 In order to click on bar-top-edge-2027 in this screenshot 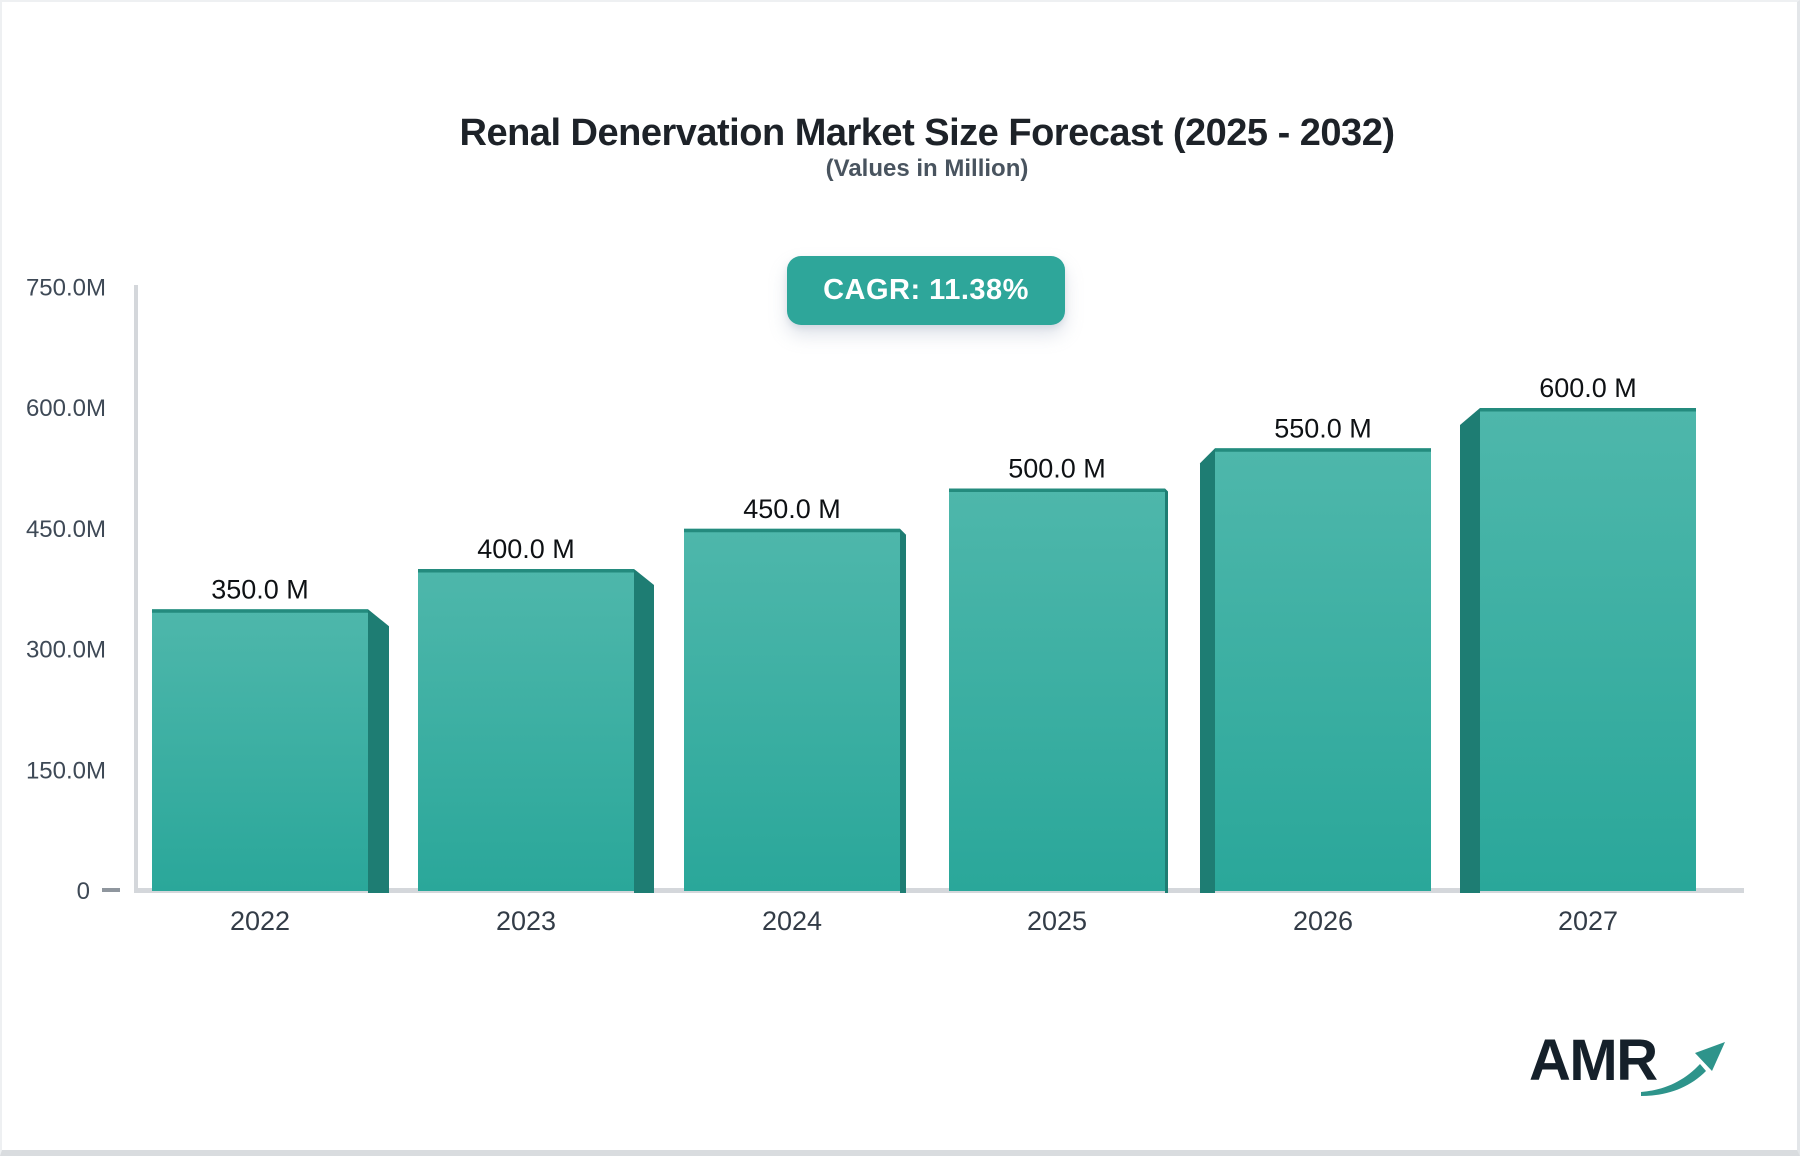, I will do `click(1588, 410)`.